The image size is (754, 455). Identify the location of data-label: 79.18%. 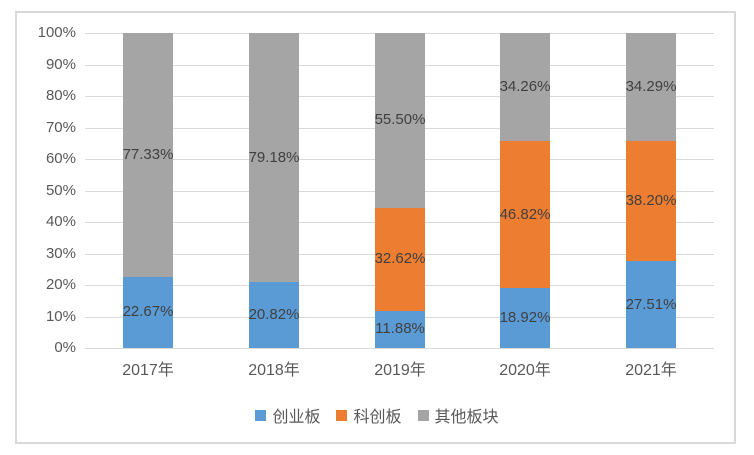
(274, 157).